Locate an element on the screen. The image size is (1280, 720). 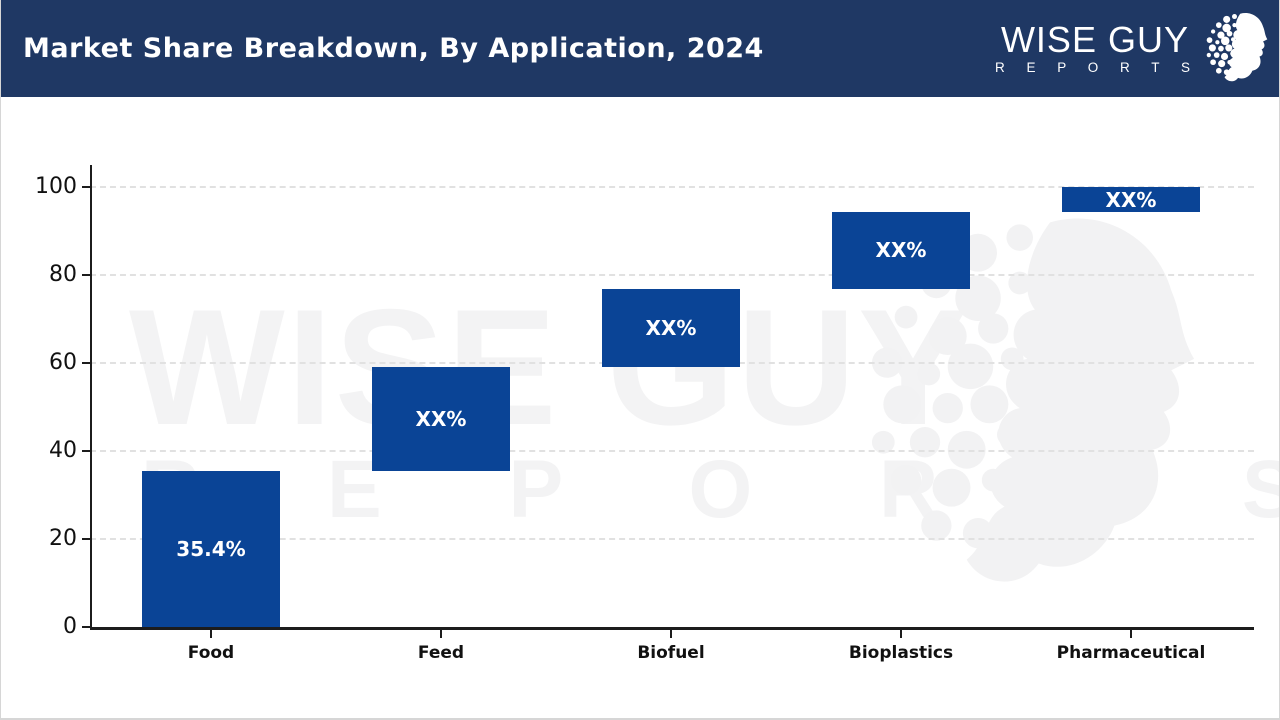
x-tick-food is located at coordinates (211, 634).